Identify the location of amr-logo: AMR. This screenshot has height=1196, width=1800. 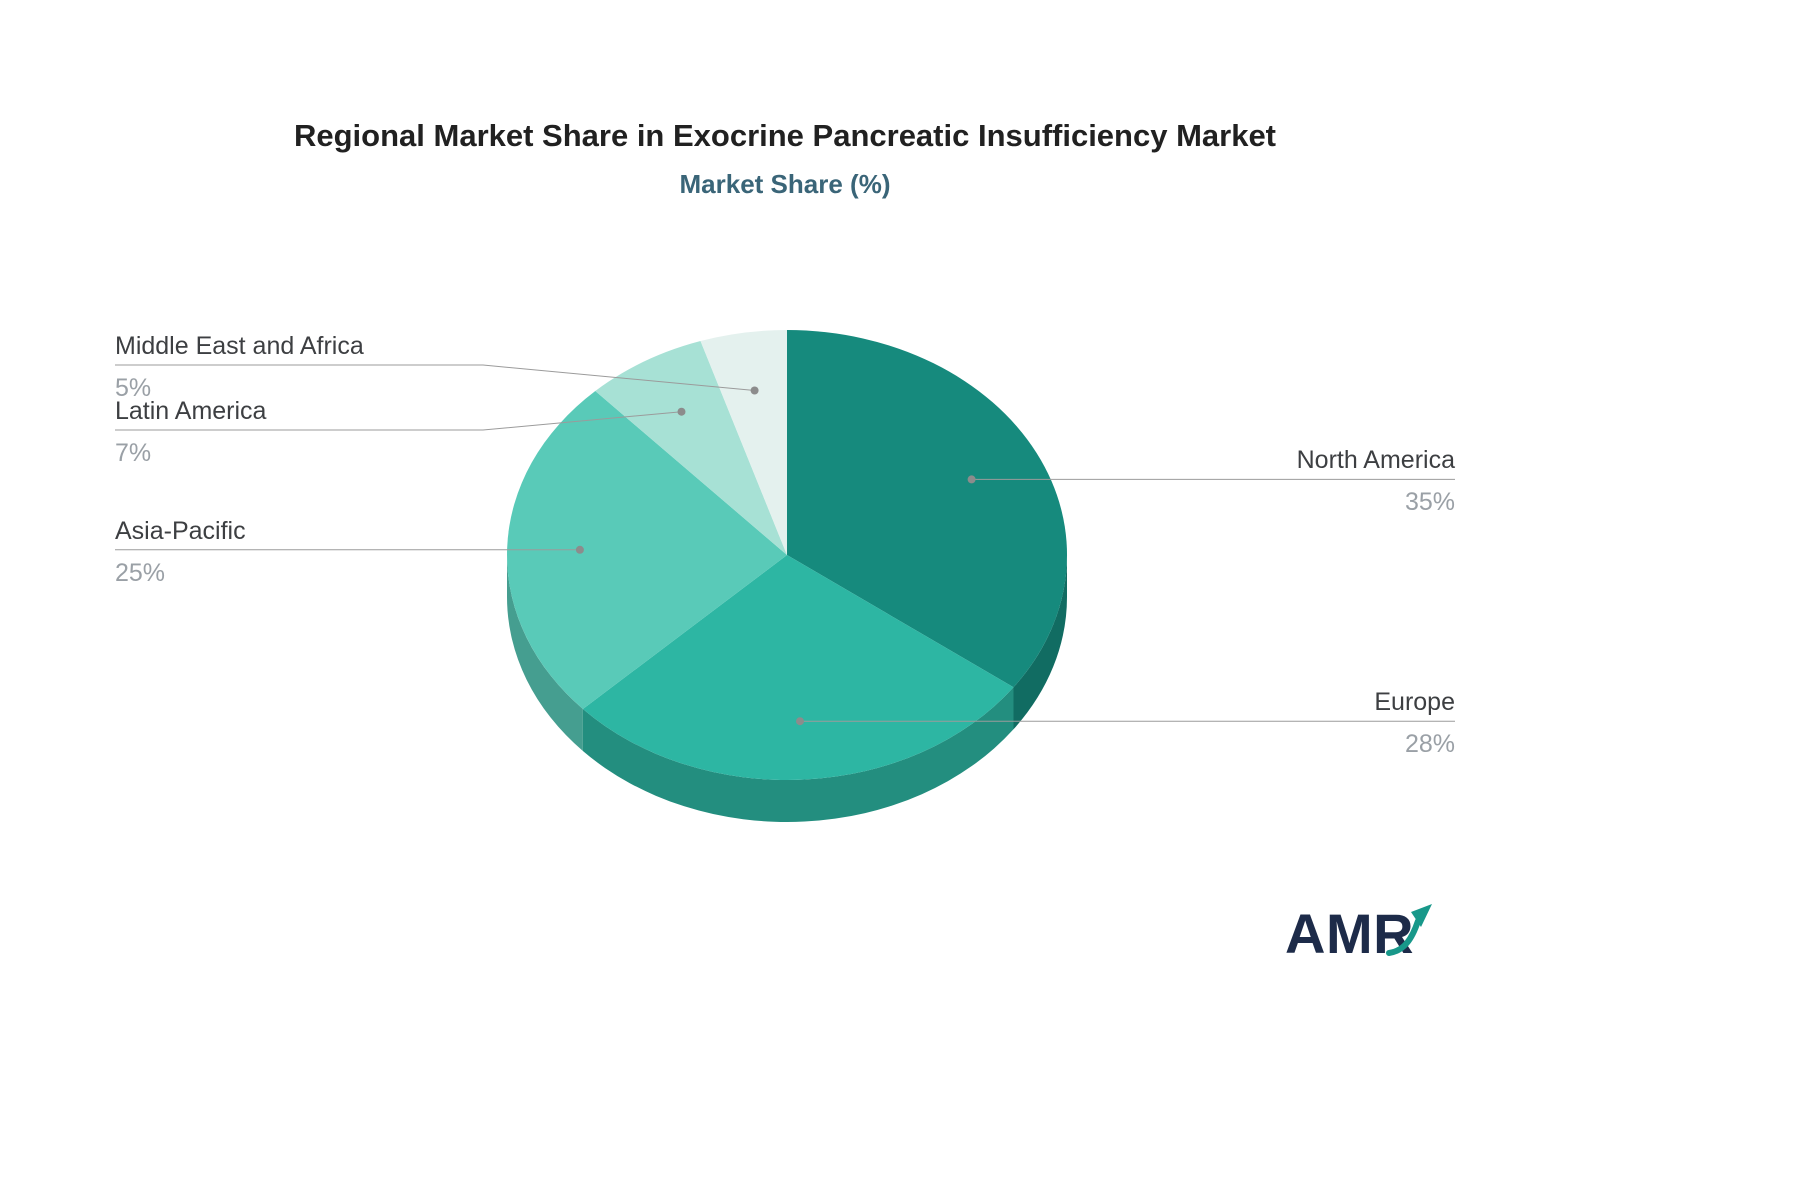
(1365, 936).